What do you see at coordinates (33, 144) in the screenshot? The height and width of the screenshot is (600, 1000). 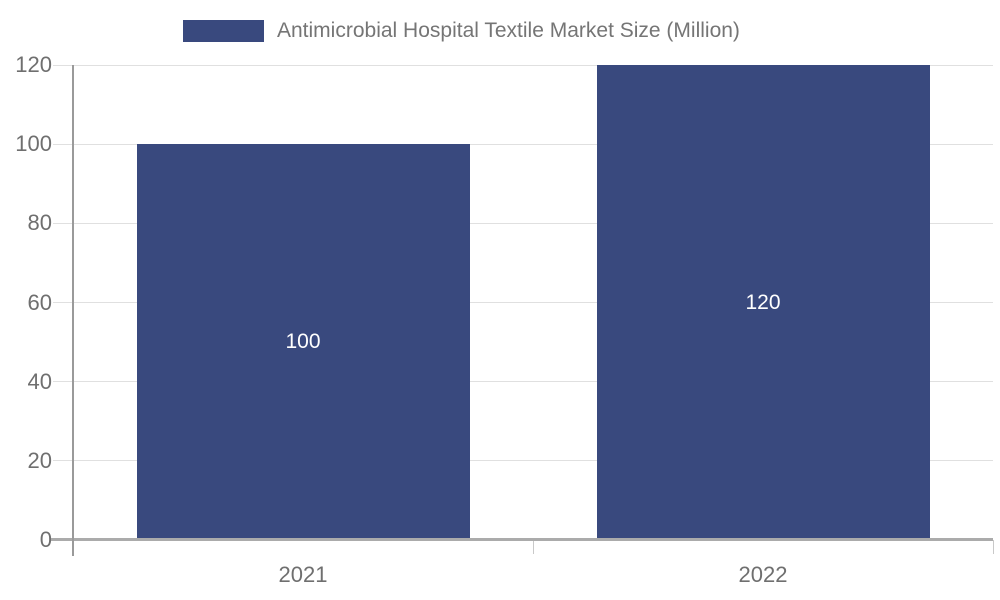 I see `y-tick-label: 100` at bounding box center [33, 144].